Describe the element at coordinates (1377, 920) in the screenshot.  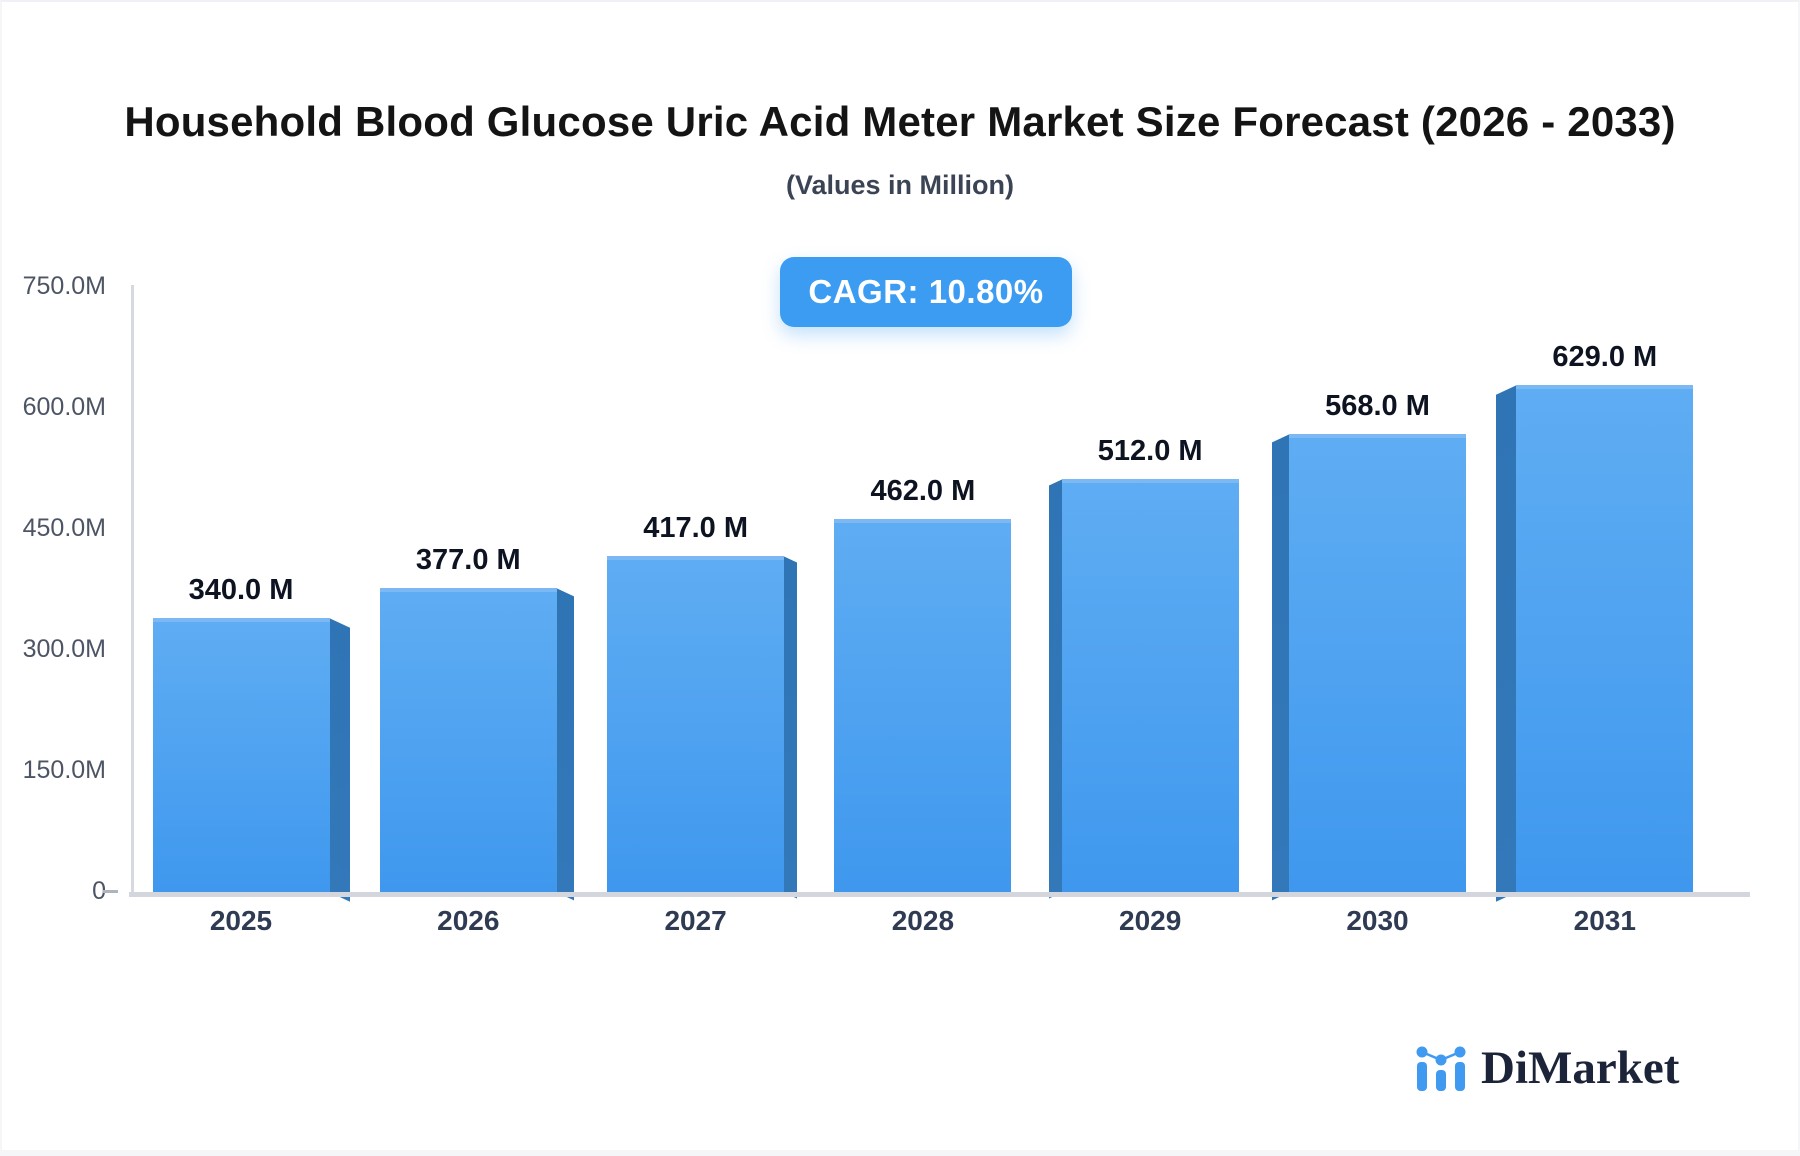
I see `x-axis-label-2030: 2030` at that location.